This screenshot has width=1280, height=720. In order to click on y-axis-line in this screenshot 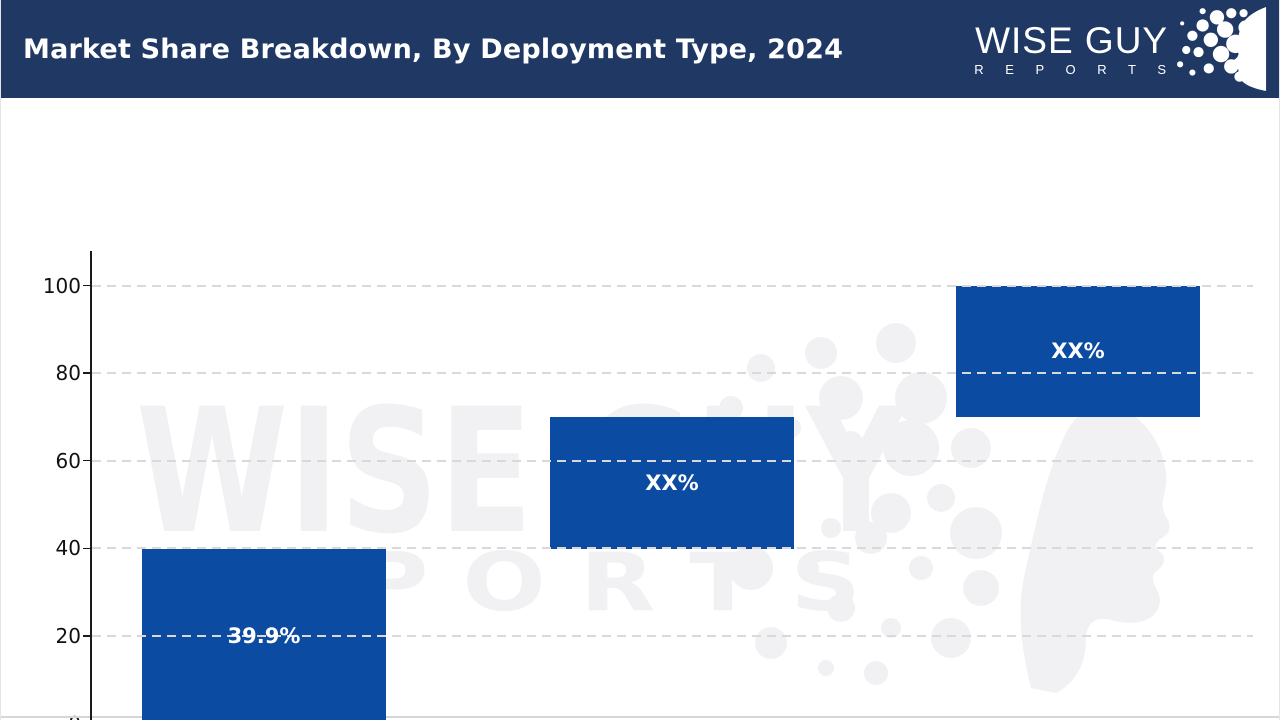, I will do `click(91, 485)`.